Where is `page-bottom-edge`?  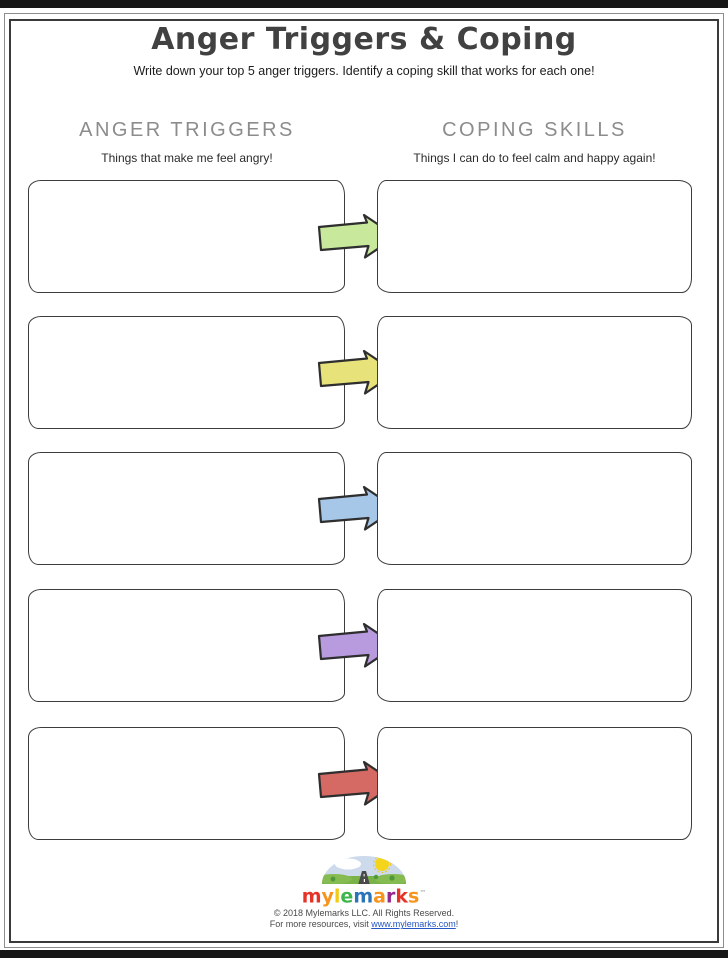
page-bottom-edge is located at coordinates (364, 954).